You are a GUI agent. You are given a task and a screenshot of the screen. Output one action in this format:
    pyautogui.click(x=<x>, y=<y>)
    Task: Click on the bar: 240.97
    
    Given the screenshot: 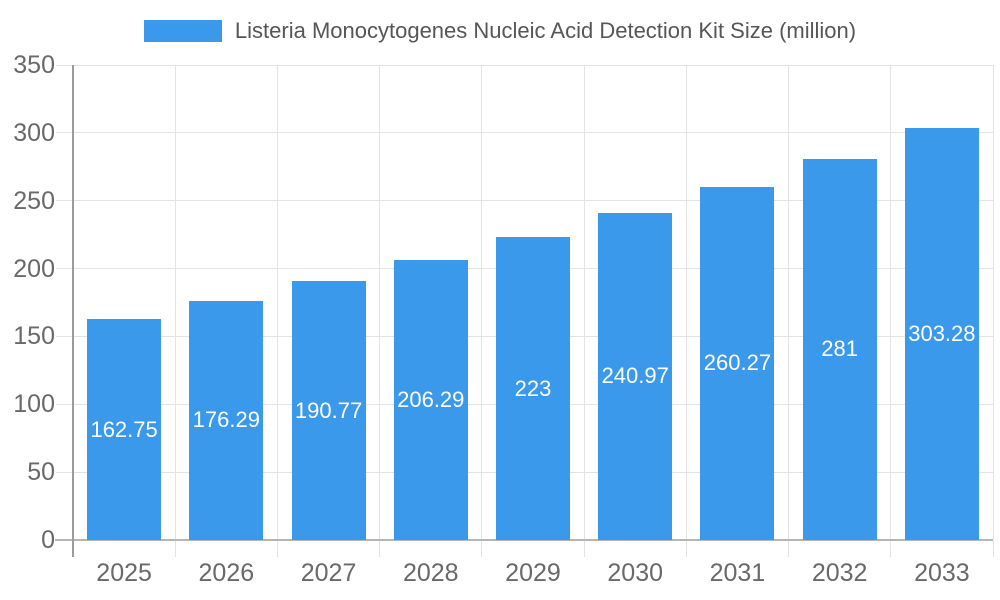 What is the action you would take?
    pyautogui.click(x=635, y=376)
    